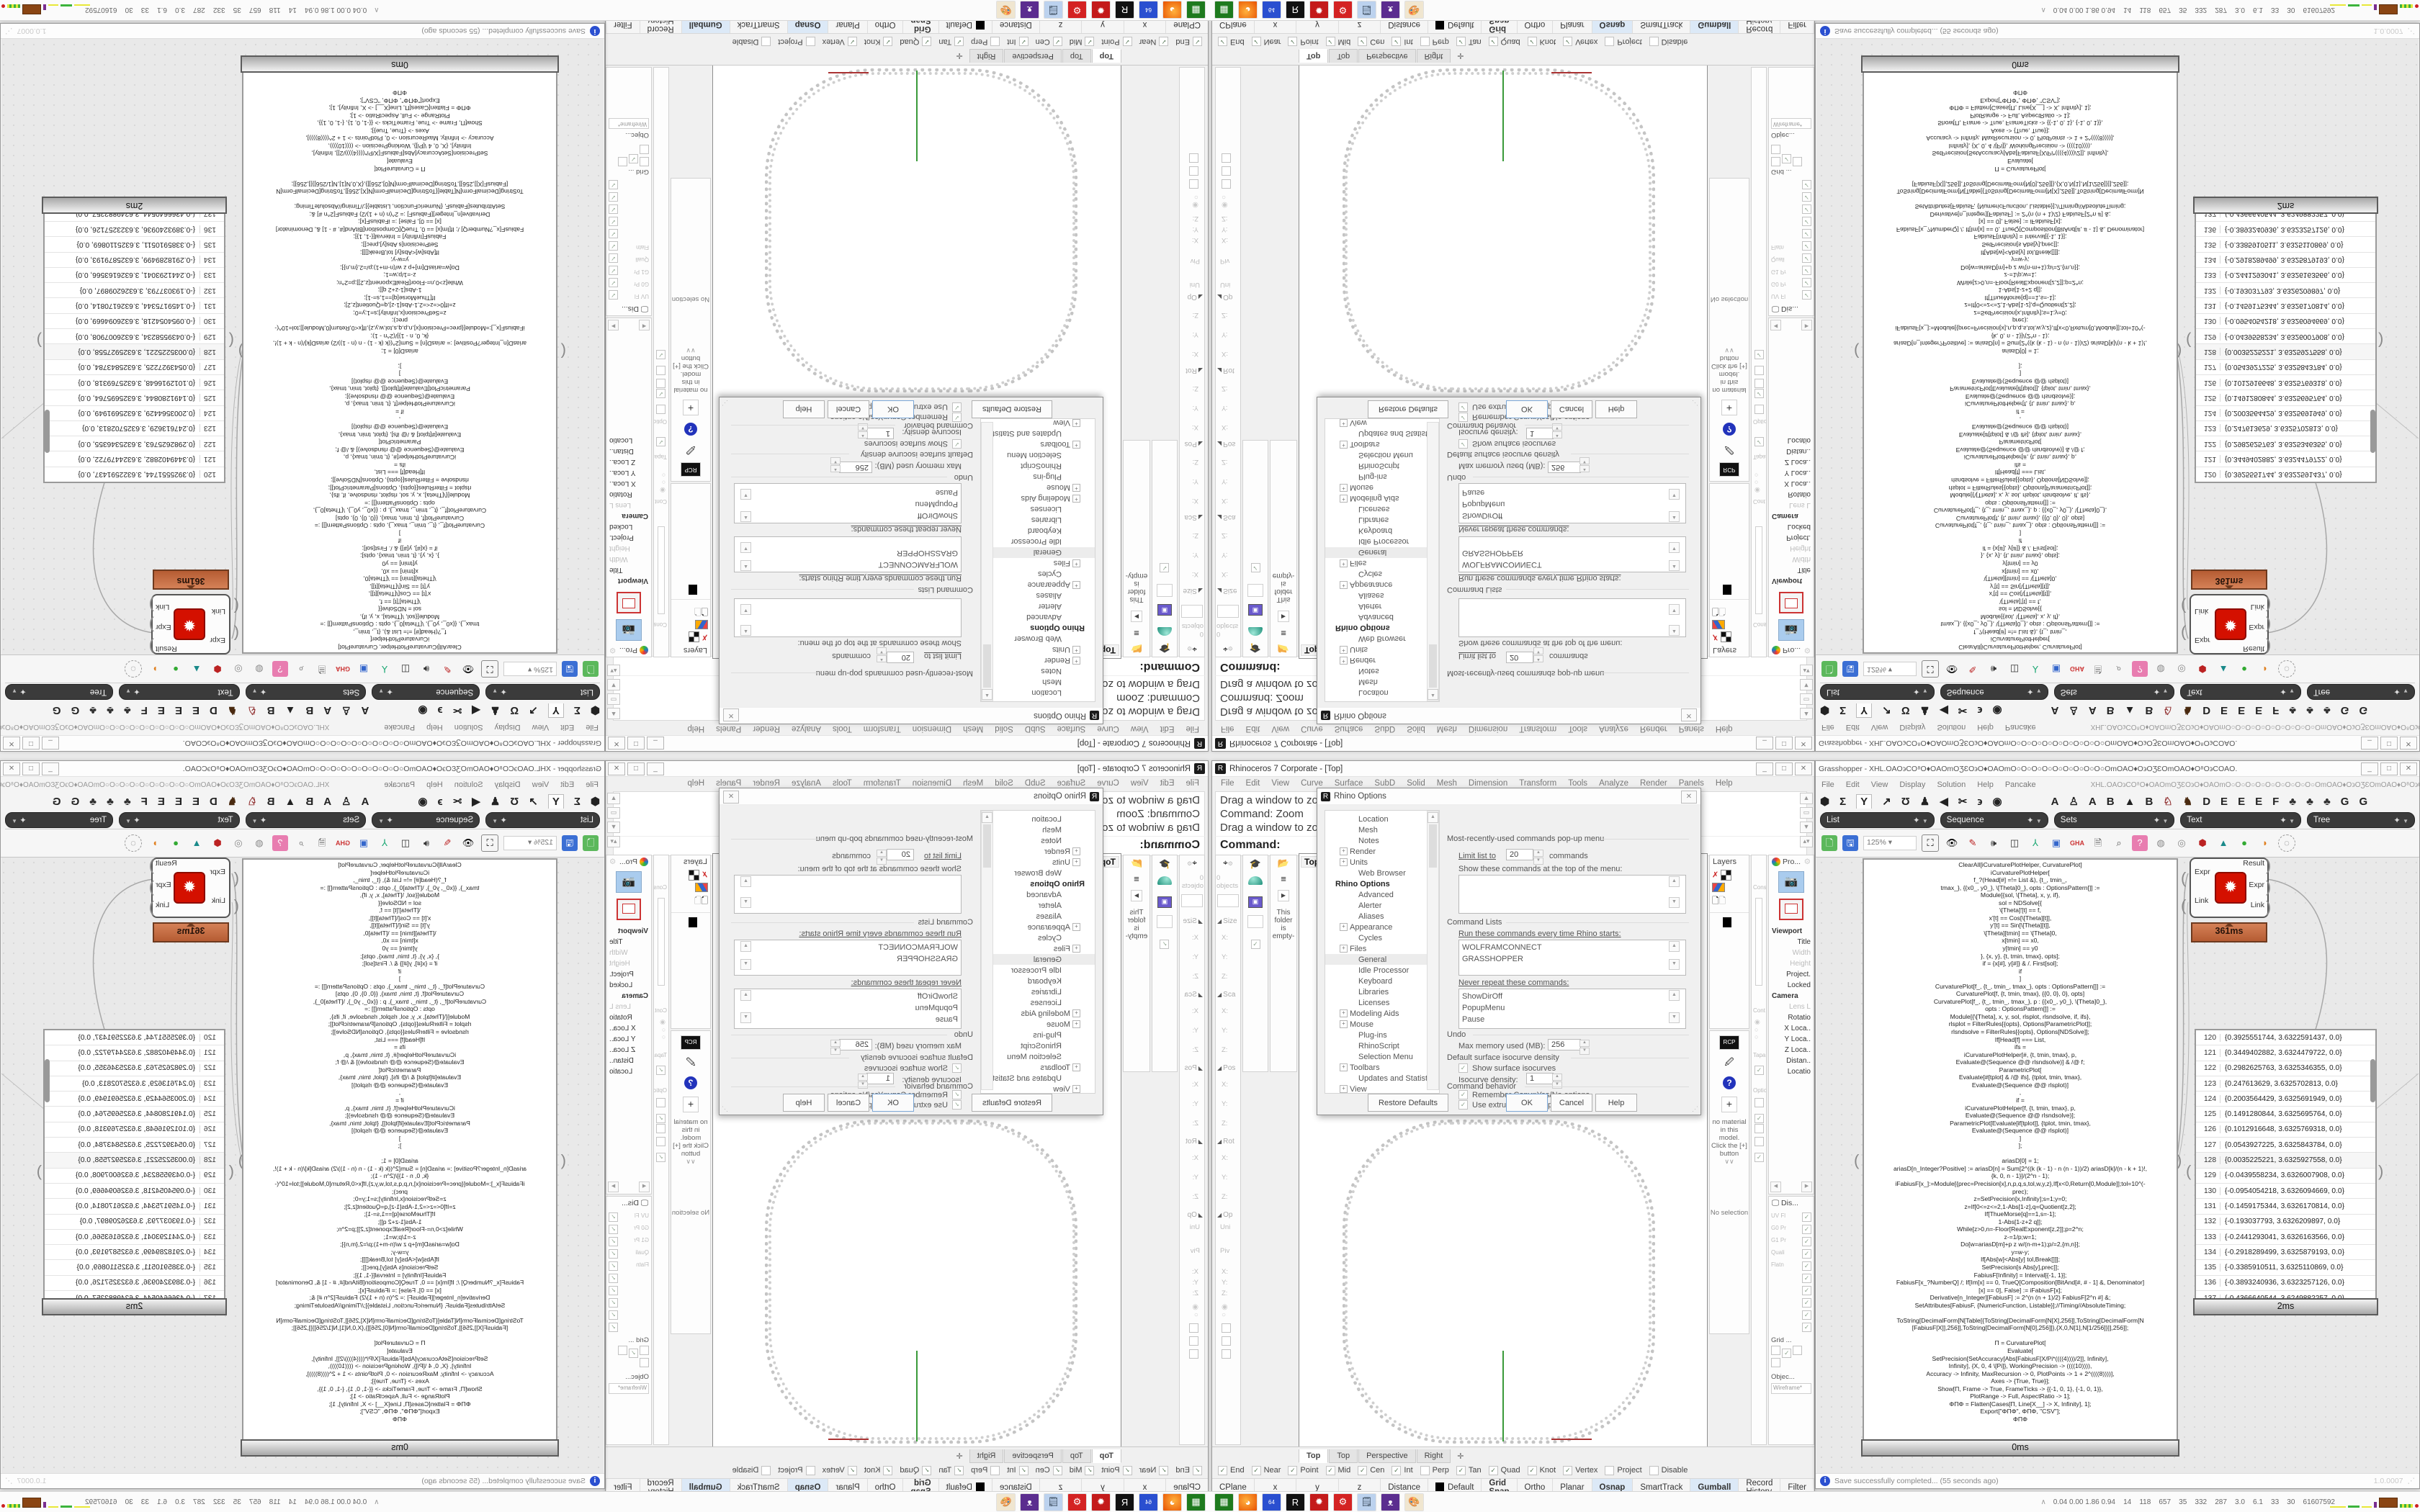 Image resolution: width=2420 pixels, height=1512 pixels. I want to click on component-left-grip: (, so click(2184, 607).